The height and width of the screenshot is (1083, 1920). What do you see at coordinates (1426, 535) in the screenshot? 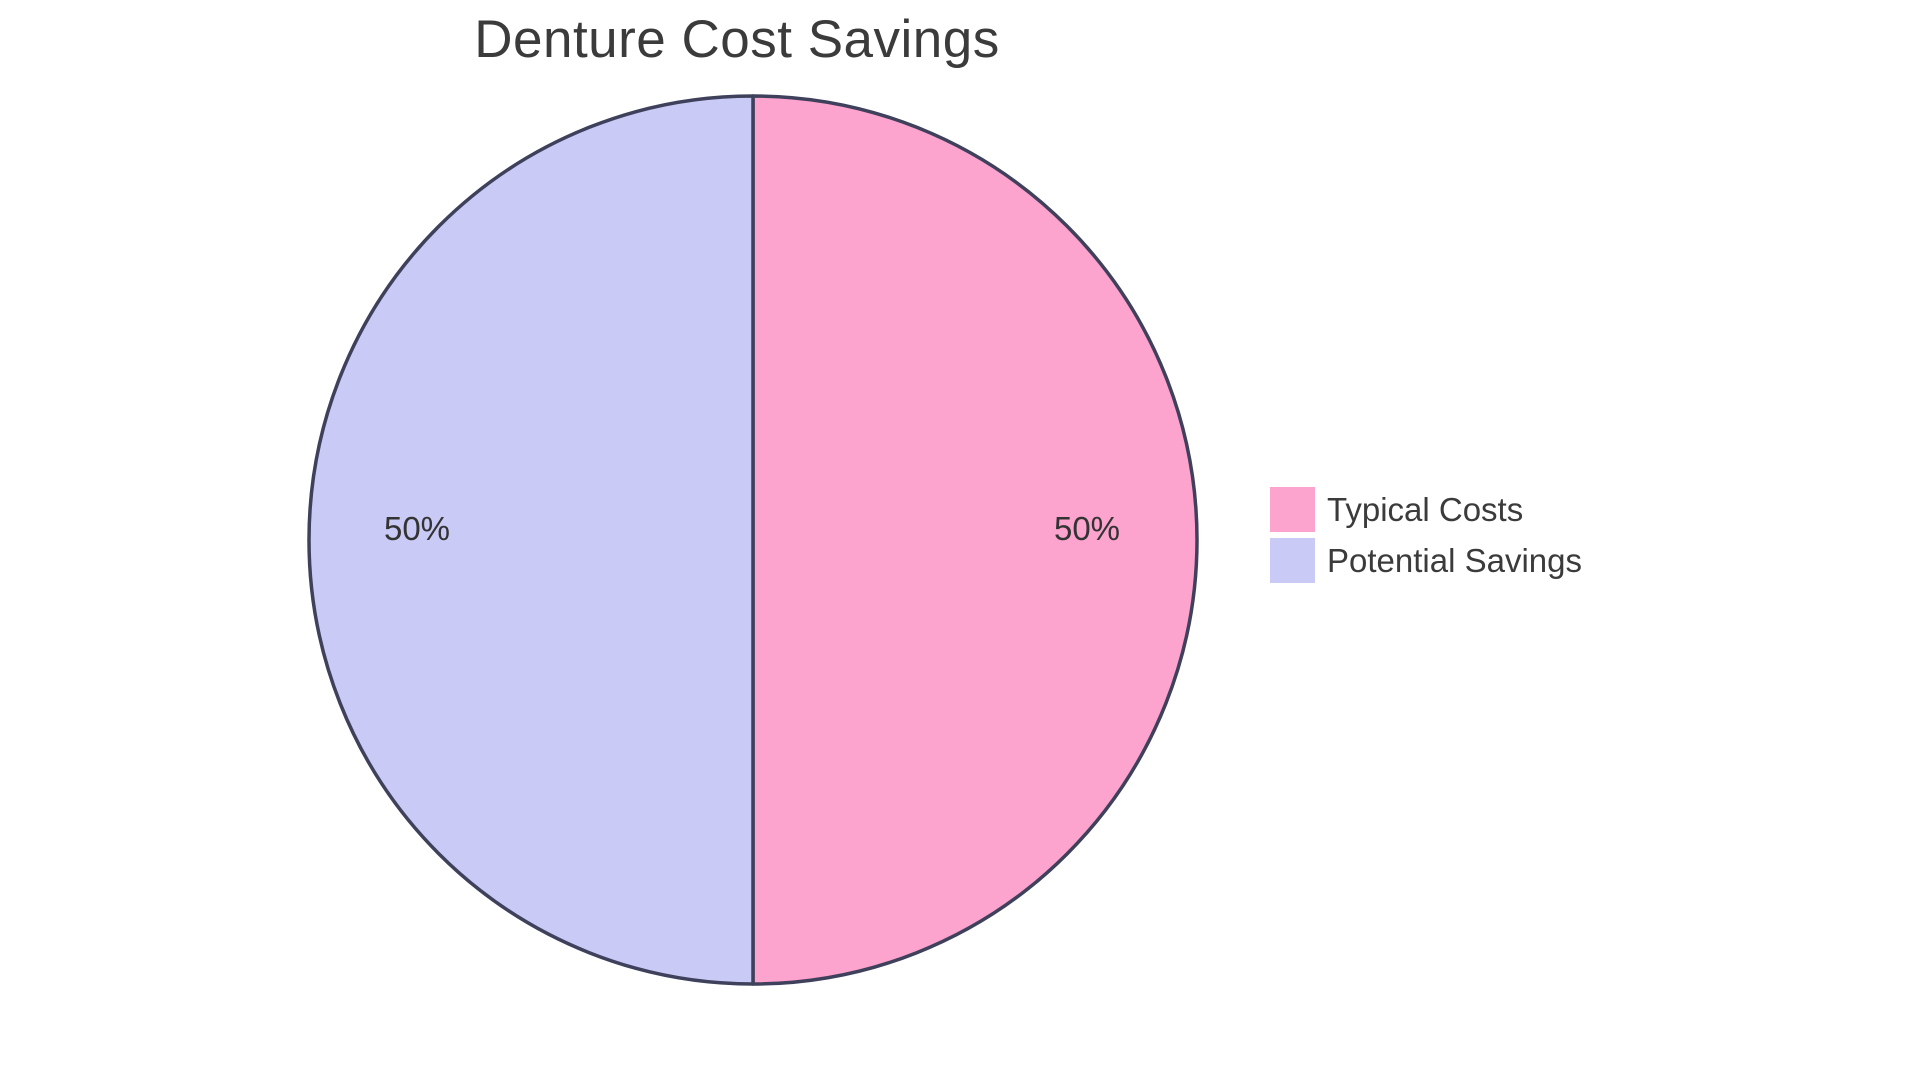
I see `legend: Typical Costs Potential Savings` at bounding box center [1426, 535].